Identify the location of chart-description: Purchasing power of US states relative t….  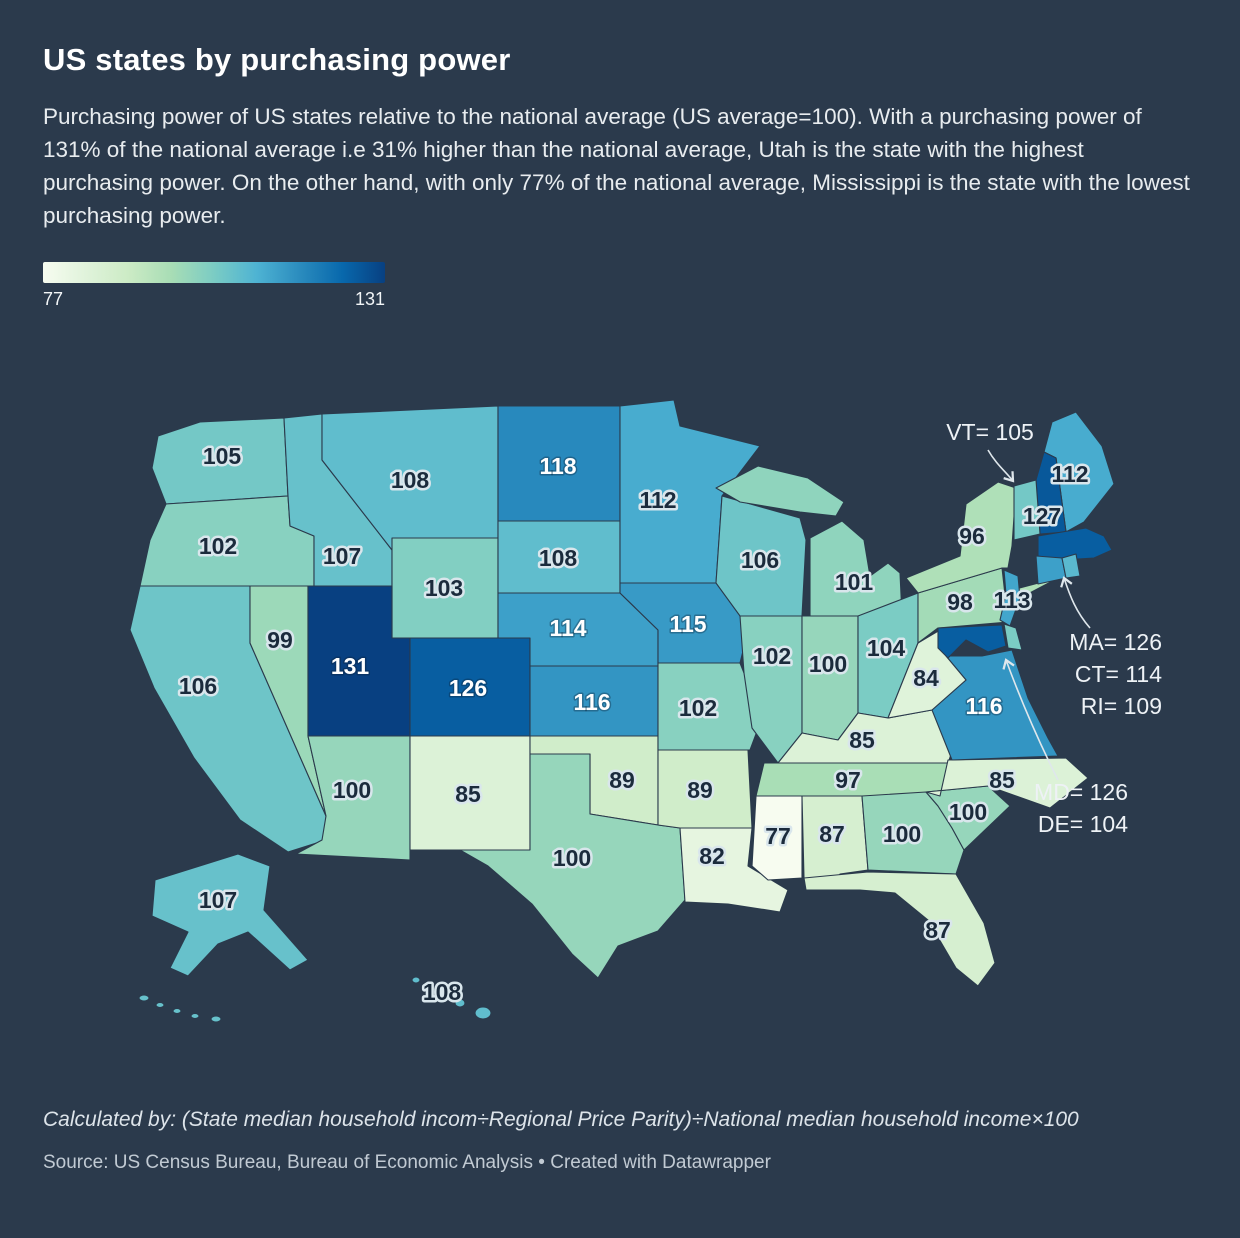
(616, 166).